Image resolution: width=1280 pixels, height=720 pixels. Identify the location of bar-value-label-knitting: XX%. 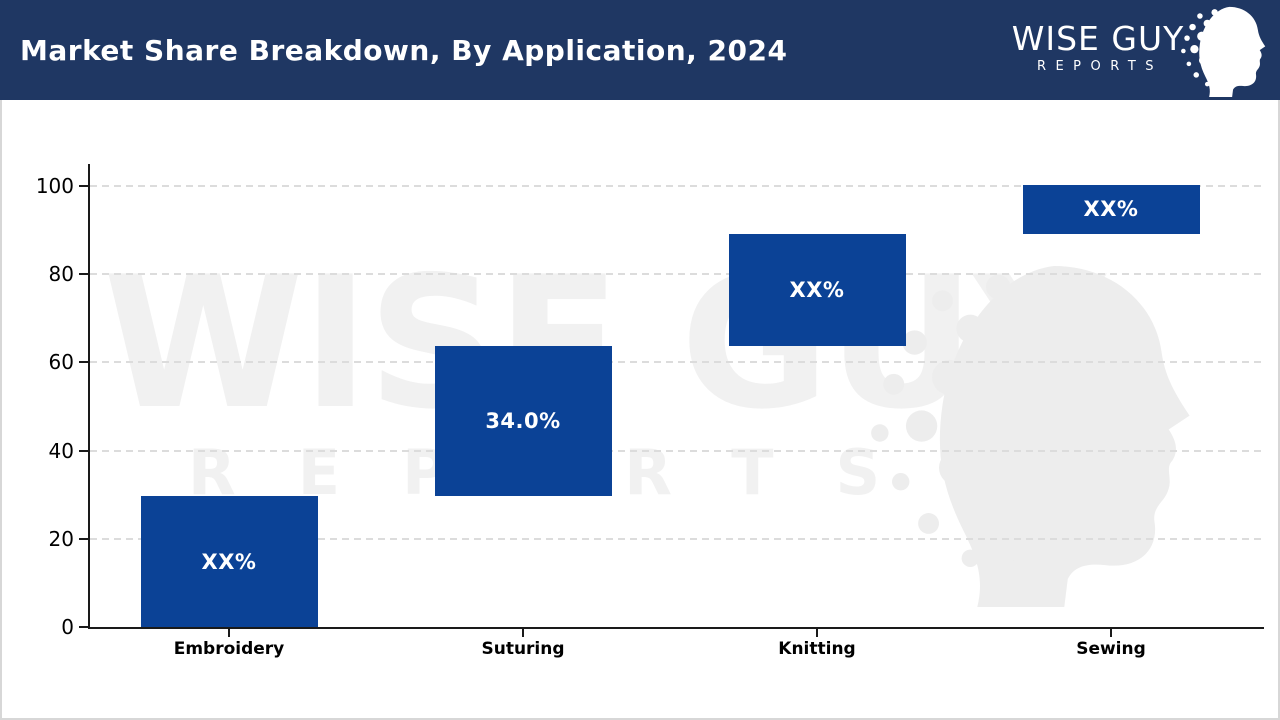
(817, 289).